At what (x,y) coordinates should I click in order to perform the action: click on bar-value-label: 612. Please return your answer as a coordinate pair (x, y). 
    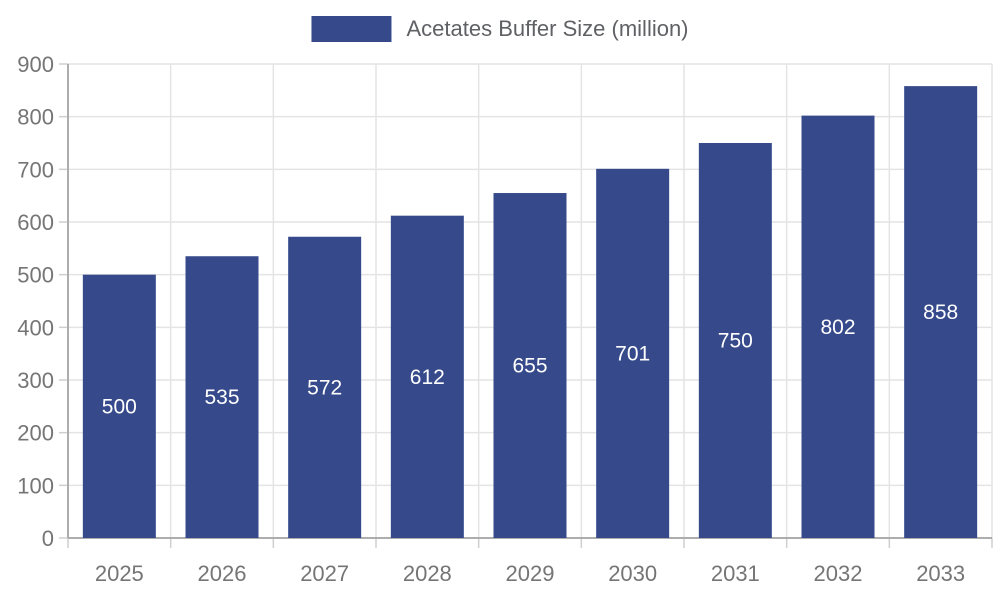
    Looking at the image, I should click on (427, 377).